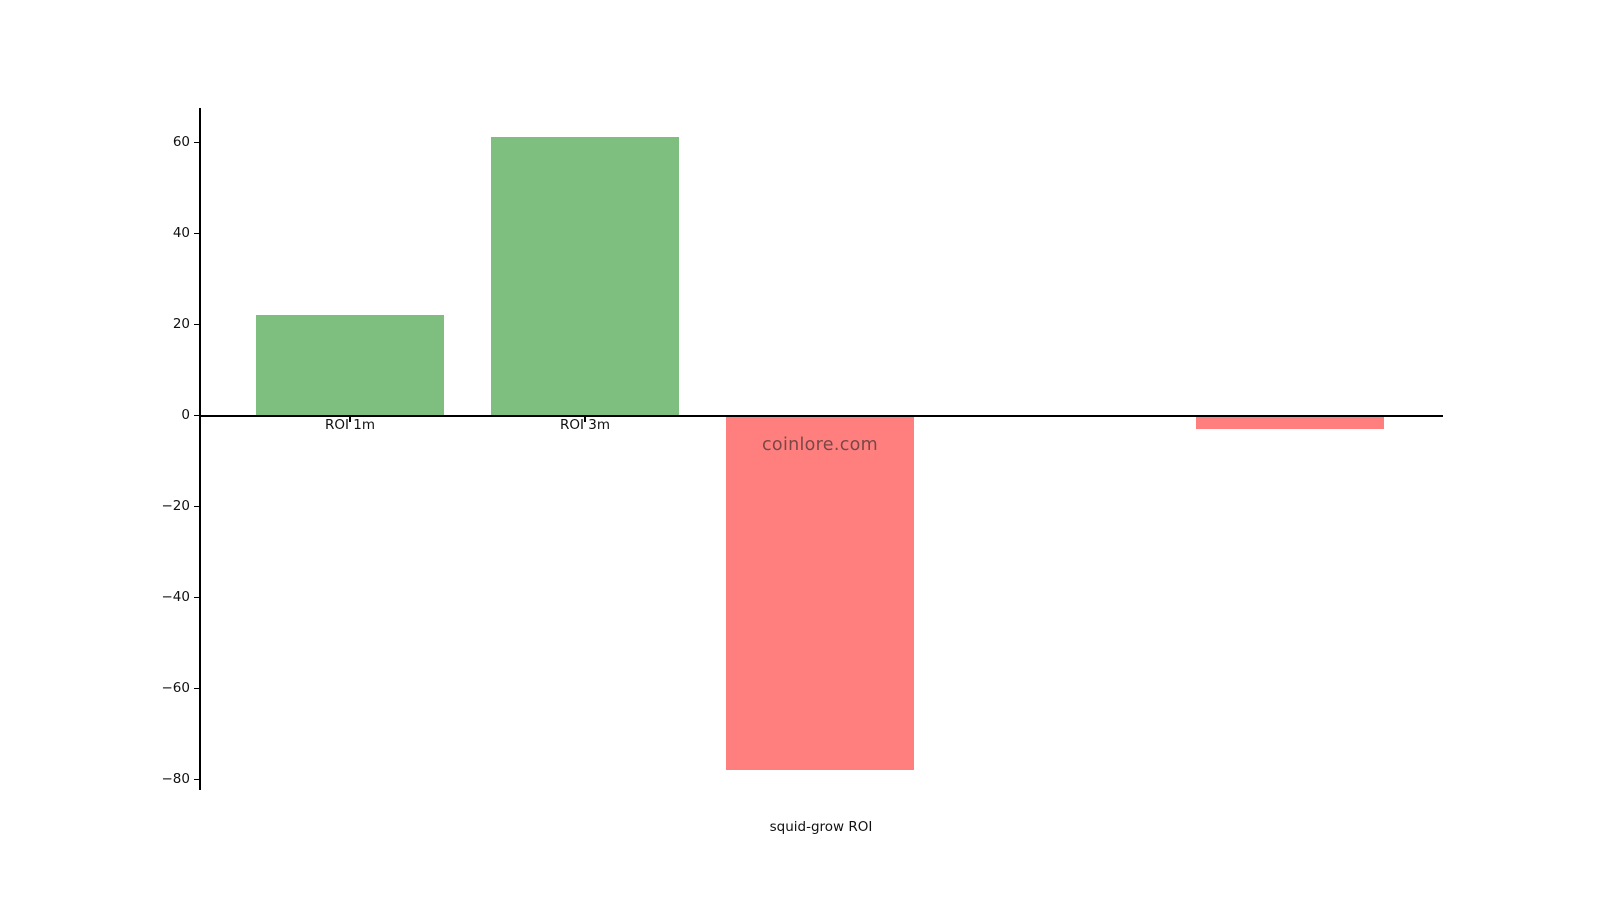 Image resolution: width=1600 pixels, height=900 pixels. What do you see at coordinates (585, 425) in the screenshot?
I see `x-tick-label: ROI 3m` at bounding box center [585, 425].